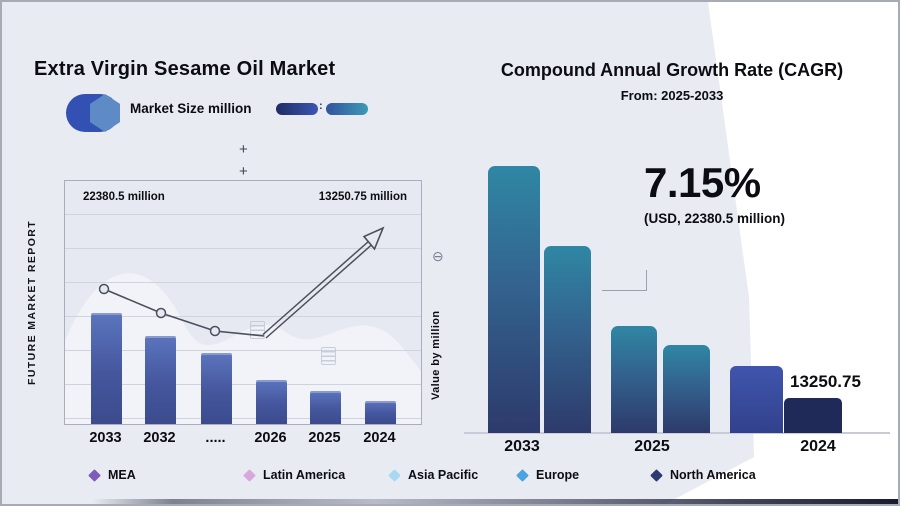 The width and height of the screenshot is (900, 506). I want to click on end-value-label: 13250.75 million, so click(362, 197).